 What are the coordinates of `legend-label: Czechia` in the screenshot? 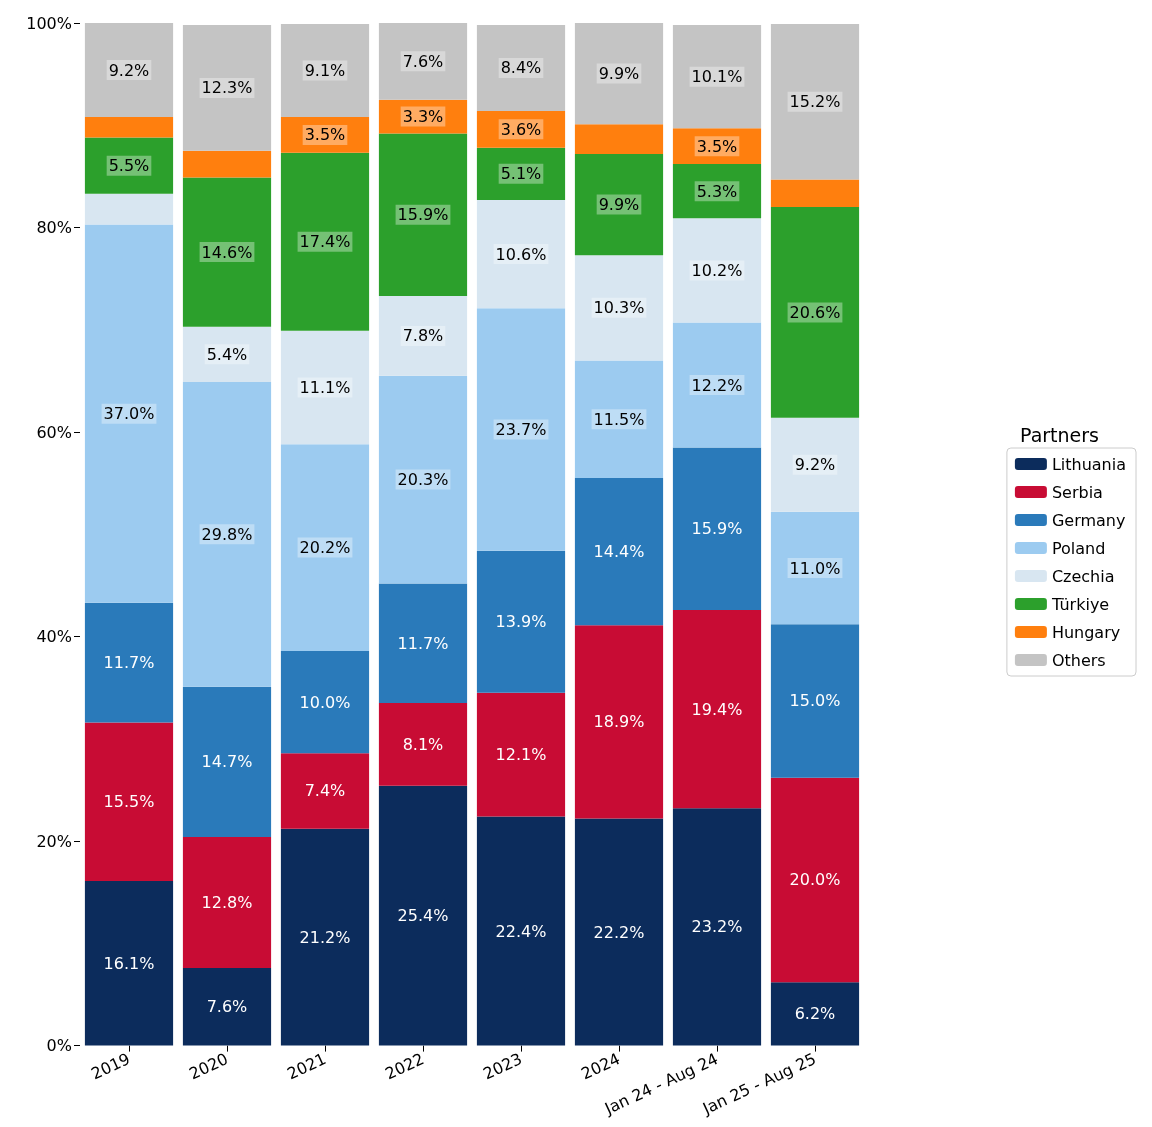 It's located at (1083, 576).